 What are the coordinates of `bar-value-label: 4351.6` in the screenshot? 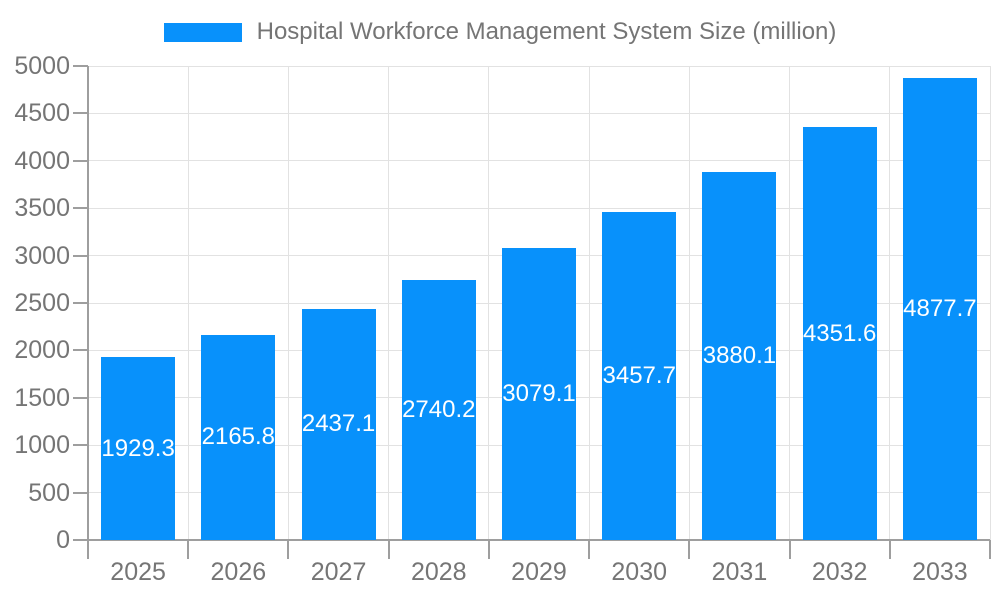 It's located at (839, 333).